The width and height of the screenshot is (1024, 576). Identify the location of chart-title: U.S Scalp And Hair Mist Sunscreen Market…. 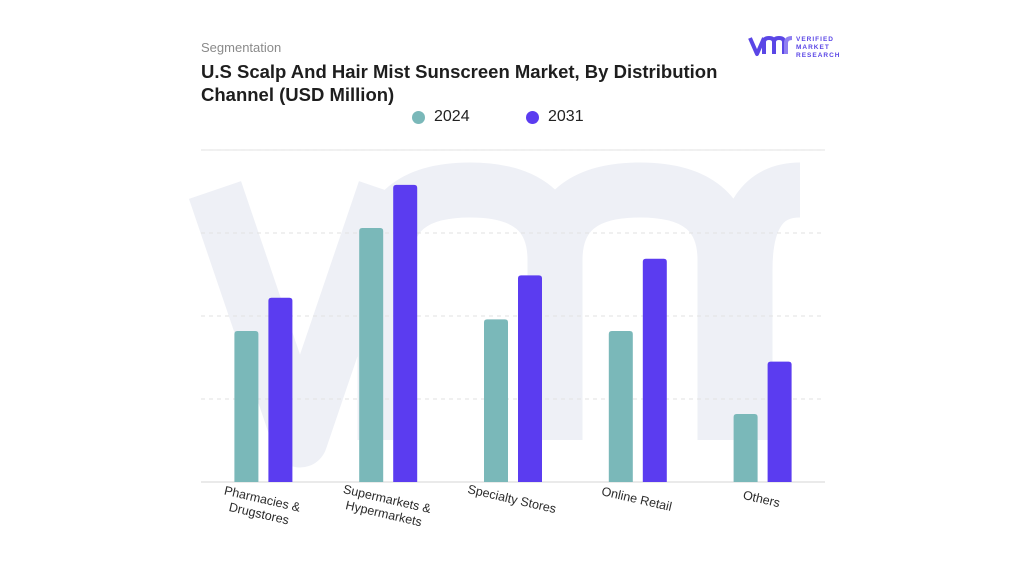
(459, 83).